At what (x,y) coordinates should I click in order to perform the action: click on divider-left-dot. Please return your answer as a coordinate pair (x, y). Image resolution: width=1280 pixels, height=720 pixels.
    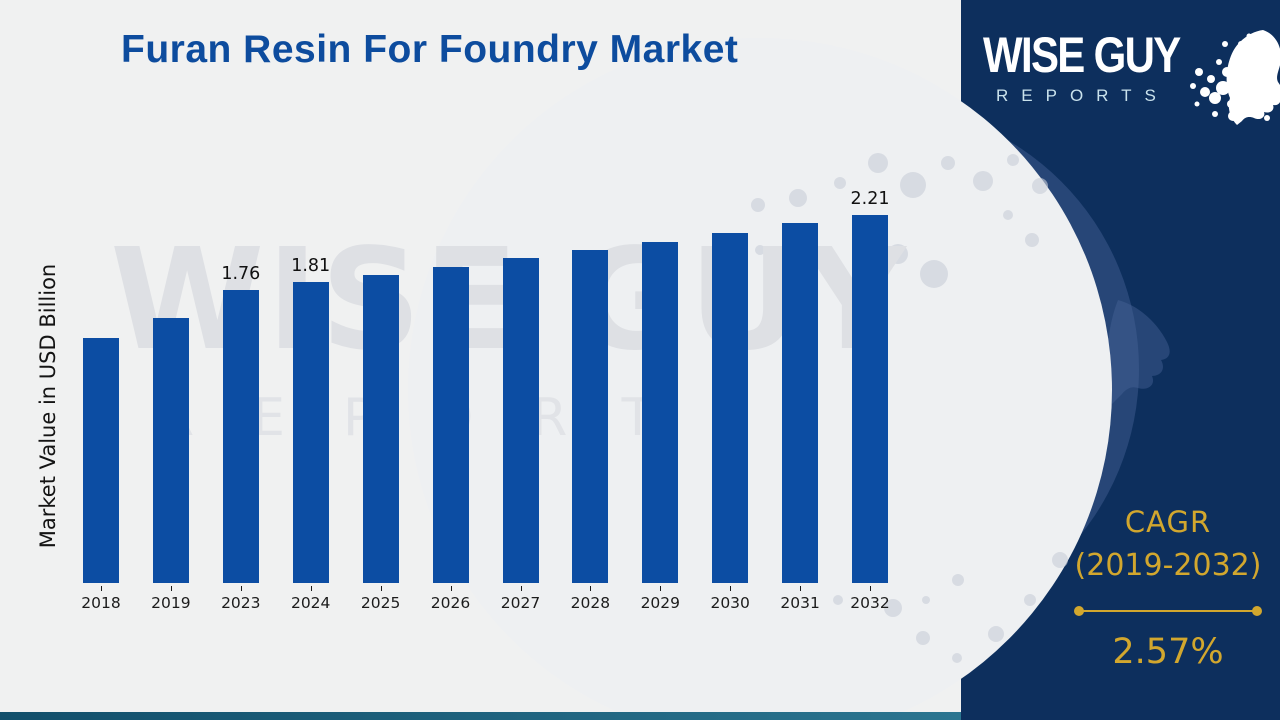
    Looking at the image, I should click on (1079, 611).